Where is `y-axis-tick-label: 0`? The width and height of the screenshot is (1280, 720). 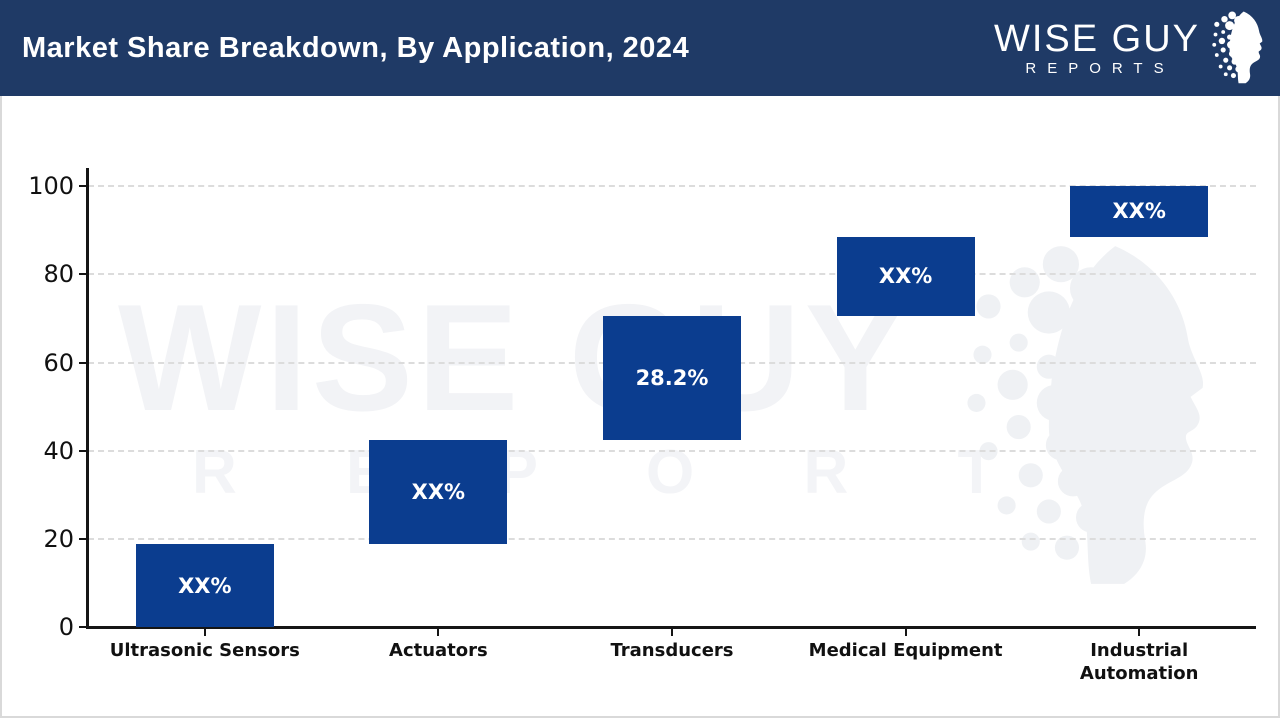 y-axis-tick-label: 0 is located at coordinates (66, 627).